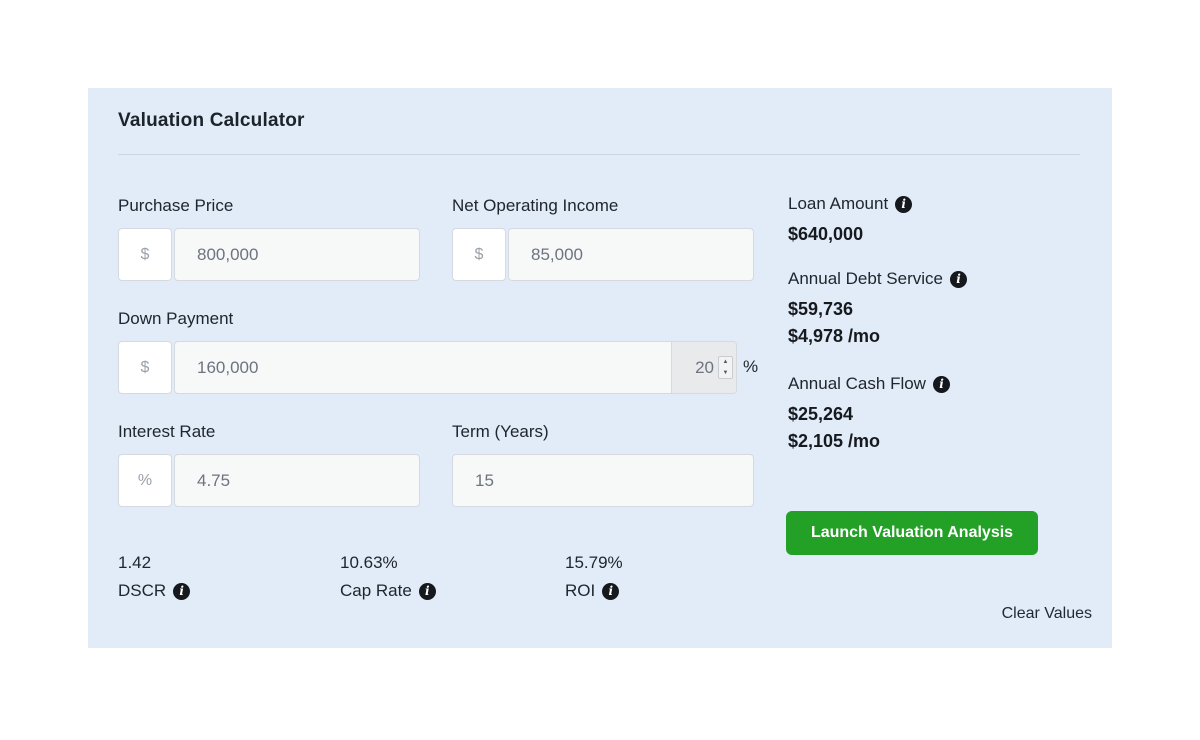 This screenshot has height=740, width=1200. Describe the element at coordinates (611, 591) in the screenshot. I see `roi-info-icon: i` at that location.